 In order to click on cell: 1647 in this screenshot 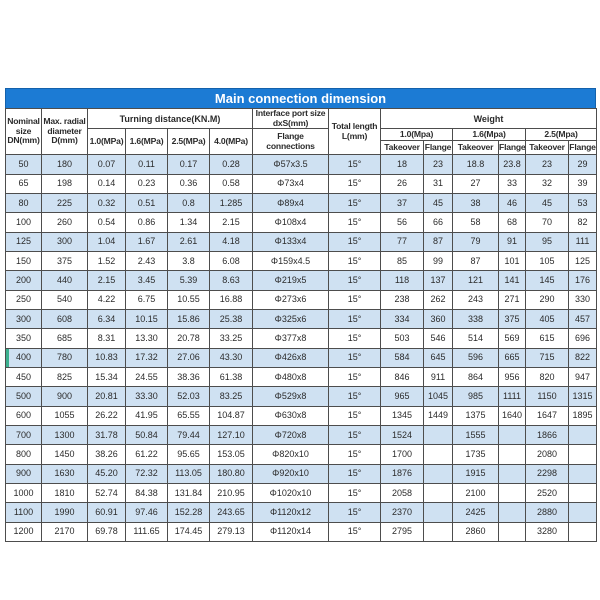, I will do `click(547, 416)`.